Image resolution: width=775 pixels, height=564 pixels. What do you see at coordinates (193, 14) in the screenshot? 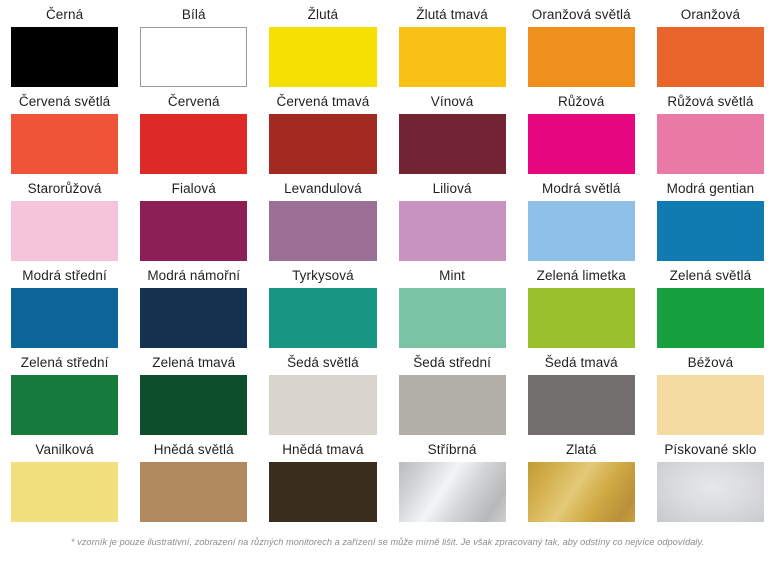
I see `swatch-label: Bílá` at bounding box center [193, 14].